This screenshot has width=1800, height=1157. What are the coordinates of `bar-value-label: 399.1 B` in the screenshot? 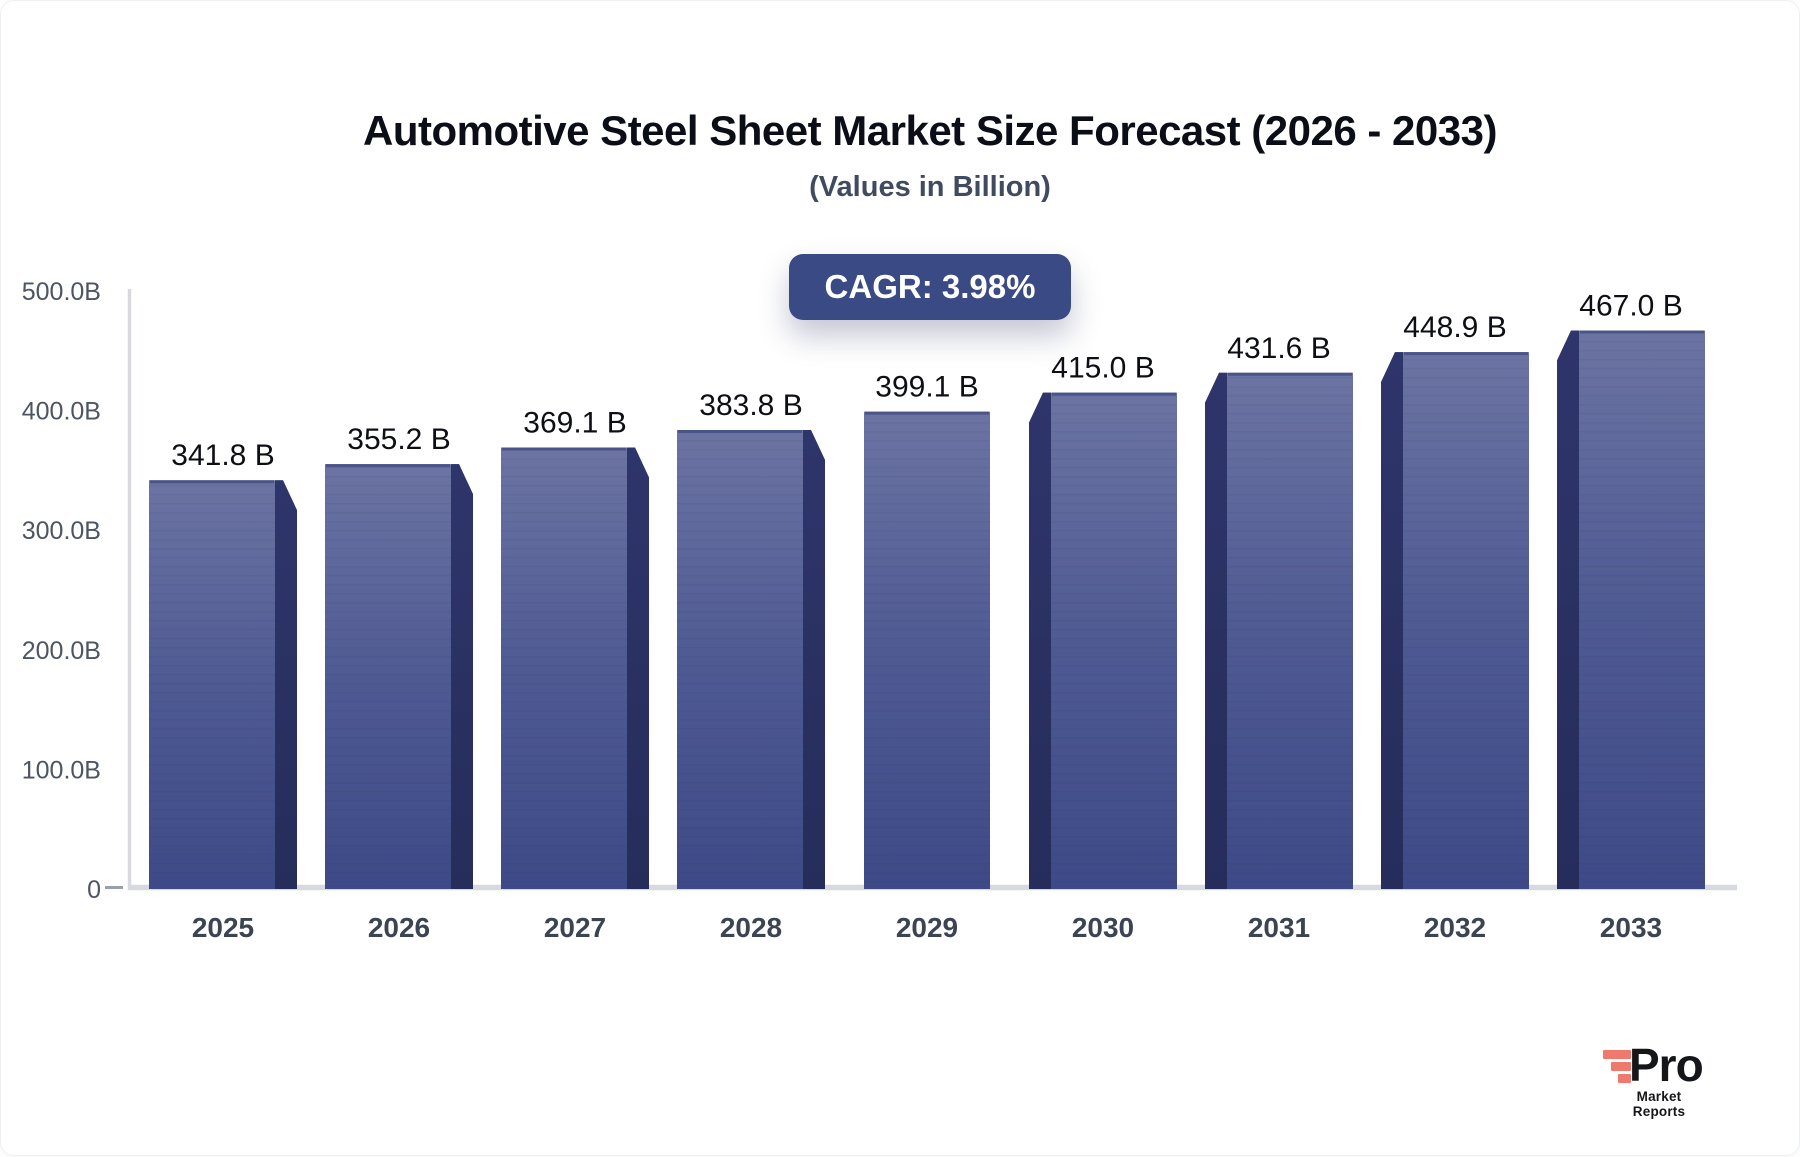 It's located at (926, 387).